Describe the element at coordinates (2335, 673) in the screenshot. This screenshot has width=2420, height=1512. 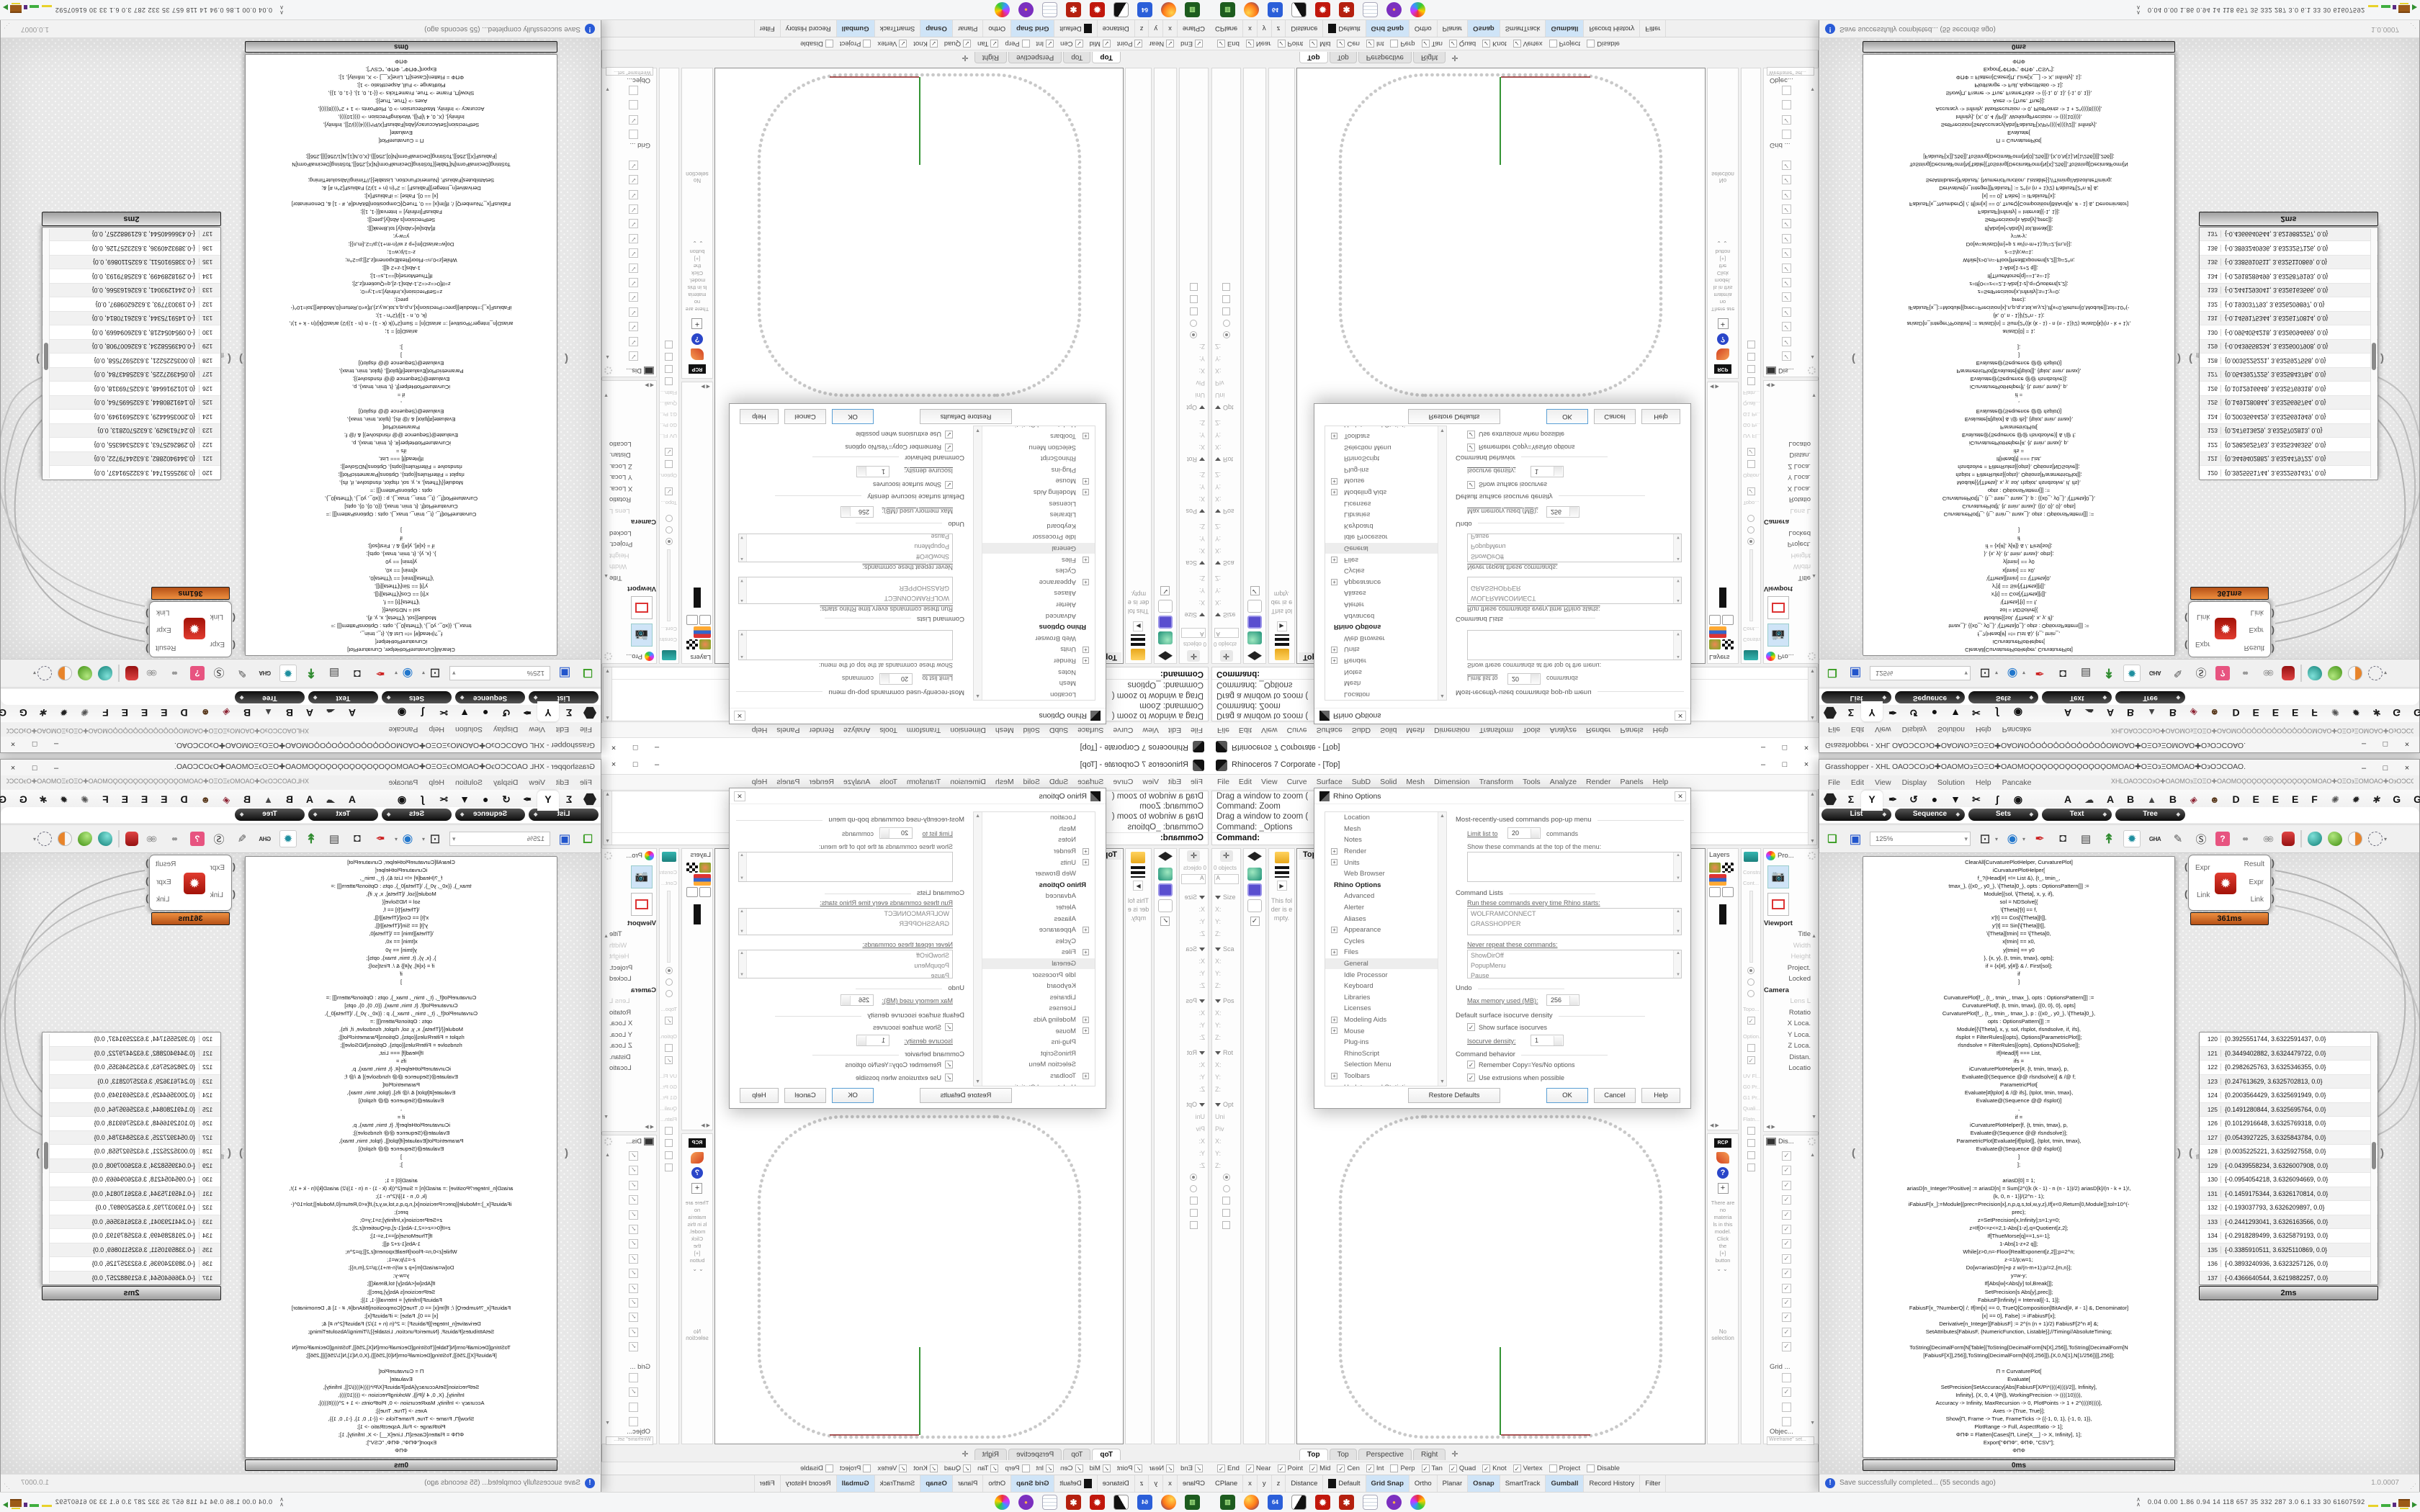
I see `paint-green-icon` at that location.